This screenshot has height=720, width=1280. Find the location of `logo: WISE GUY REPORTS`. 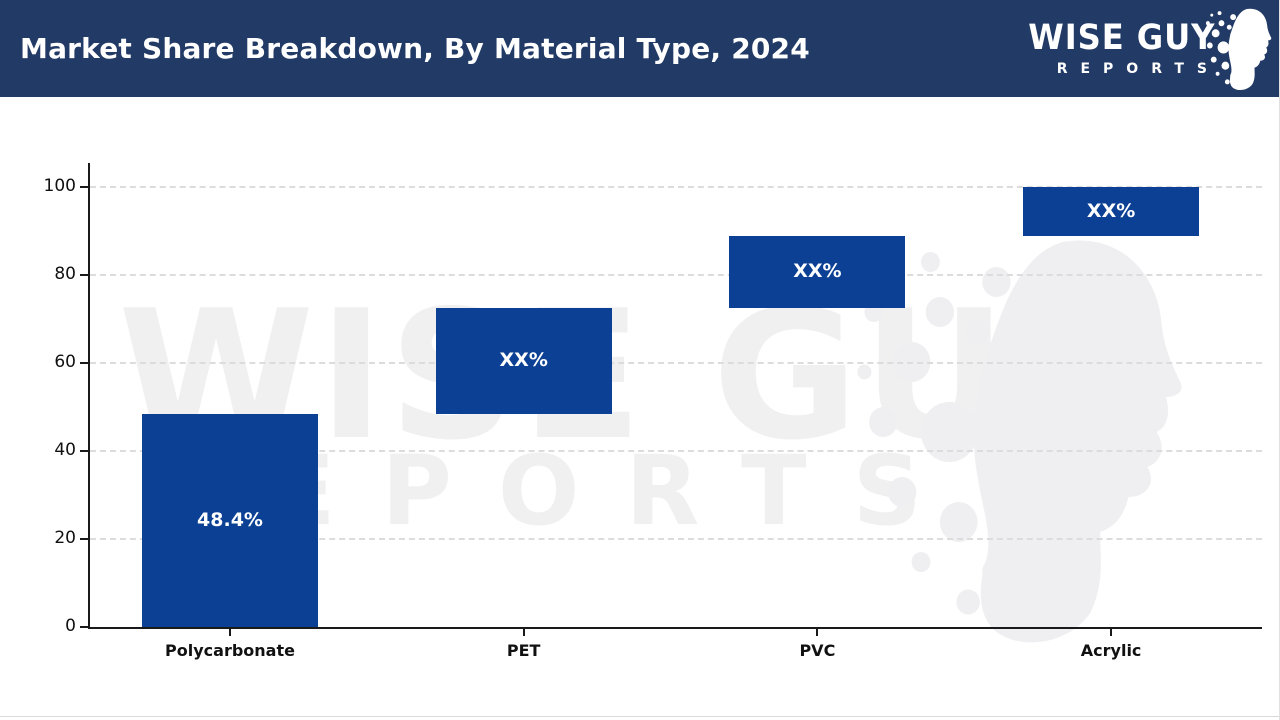

logo: WISE GUY REPORTS is located at coordinates (1137, 48).